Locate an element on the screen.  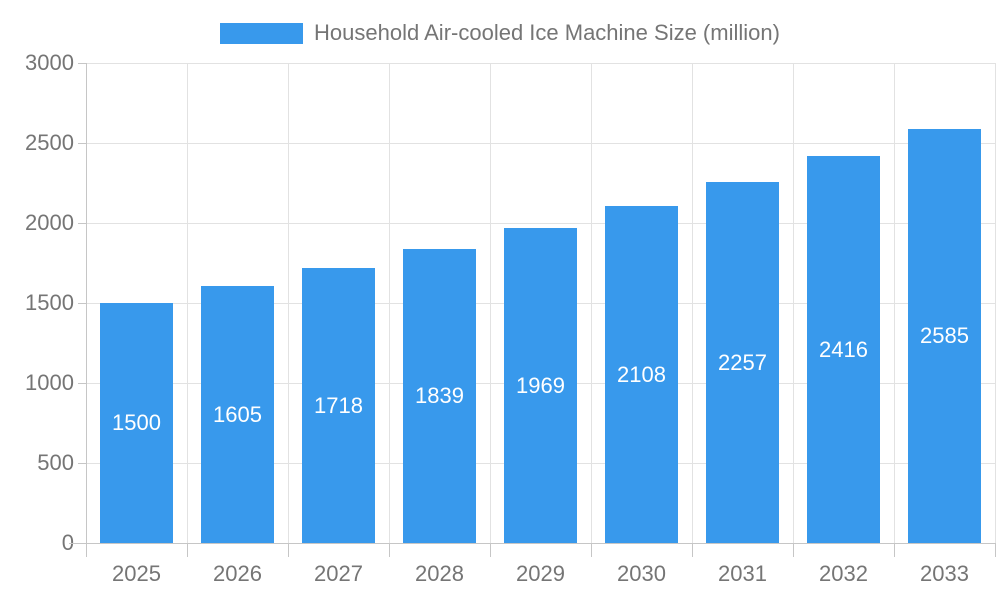
bar-2027: 1718 is located at coordinates (338, 405).